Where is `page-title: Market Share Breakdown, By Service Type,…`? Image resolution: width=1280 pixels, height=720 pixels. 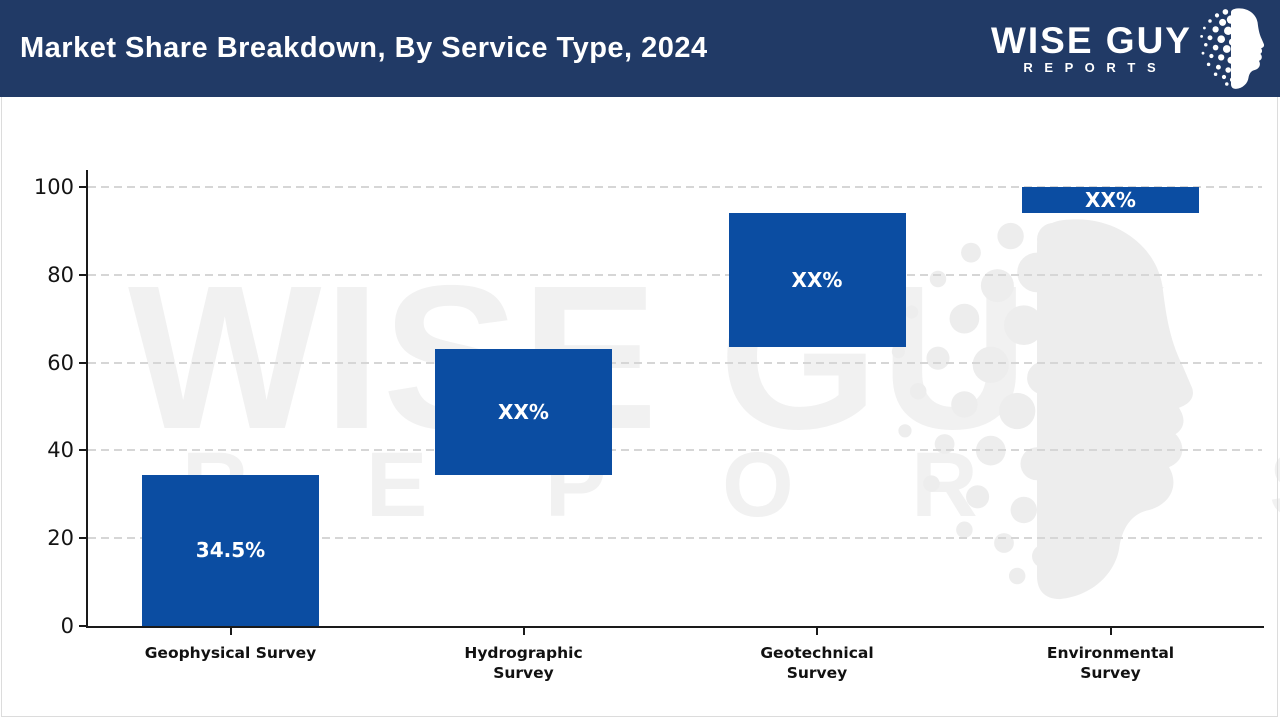
page-title: Market Share Breakdown, By Service Type,… is located at coordinates (364, 48).